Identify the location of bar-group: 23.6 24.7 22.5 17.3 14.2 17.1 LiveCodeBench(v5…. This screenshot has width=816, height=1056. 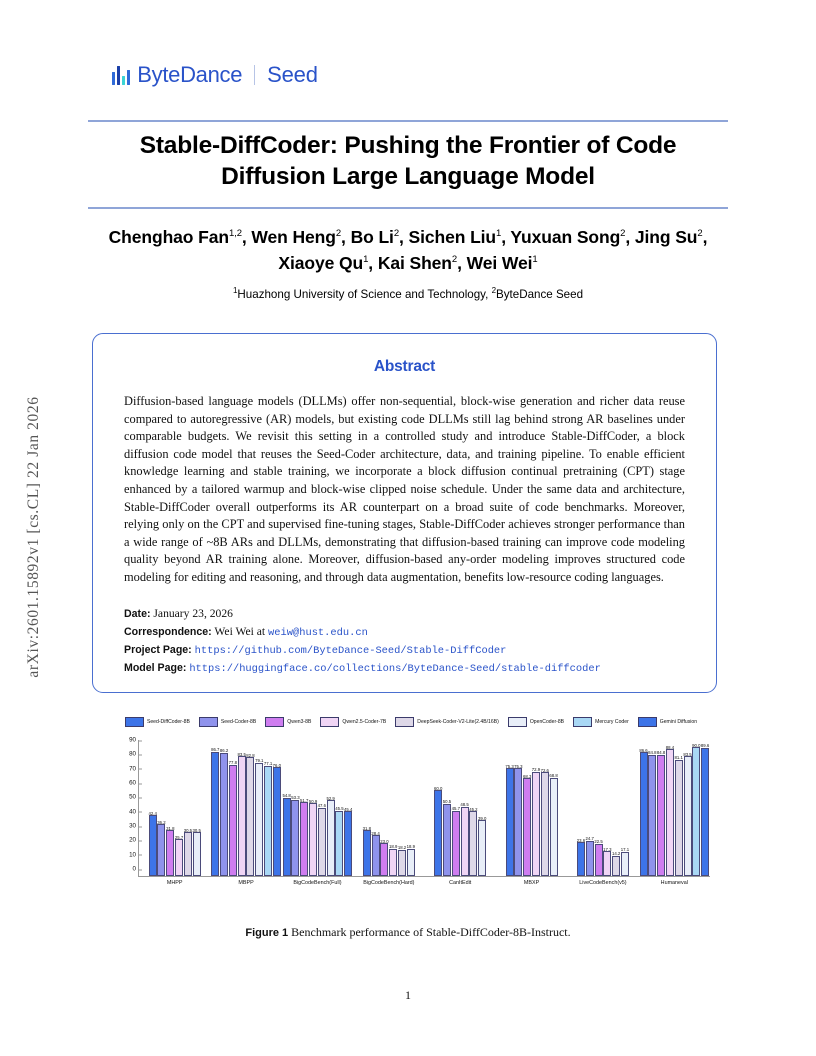
(602, 813).